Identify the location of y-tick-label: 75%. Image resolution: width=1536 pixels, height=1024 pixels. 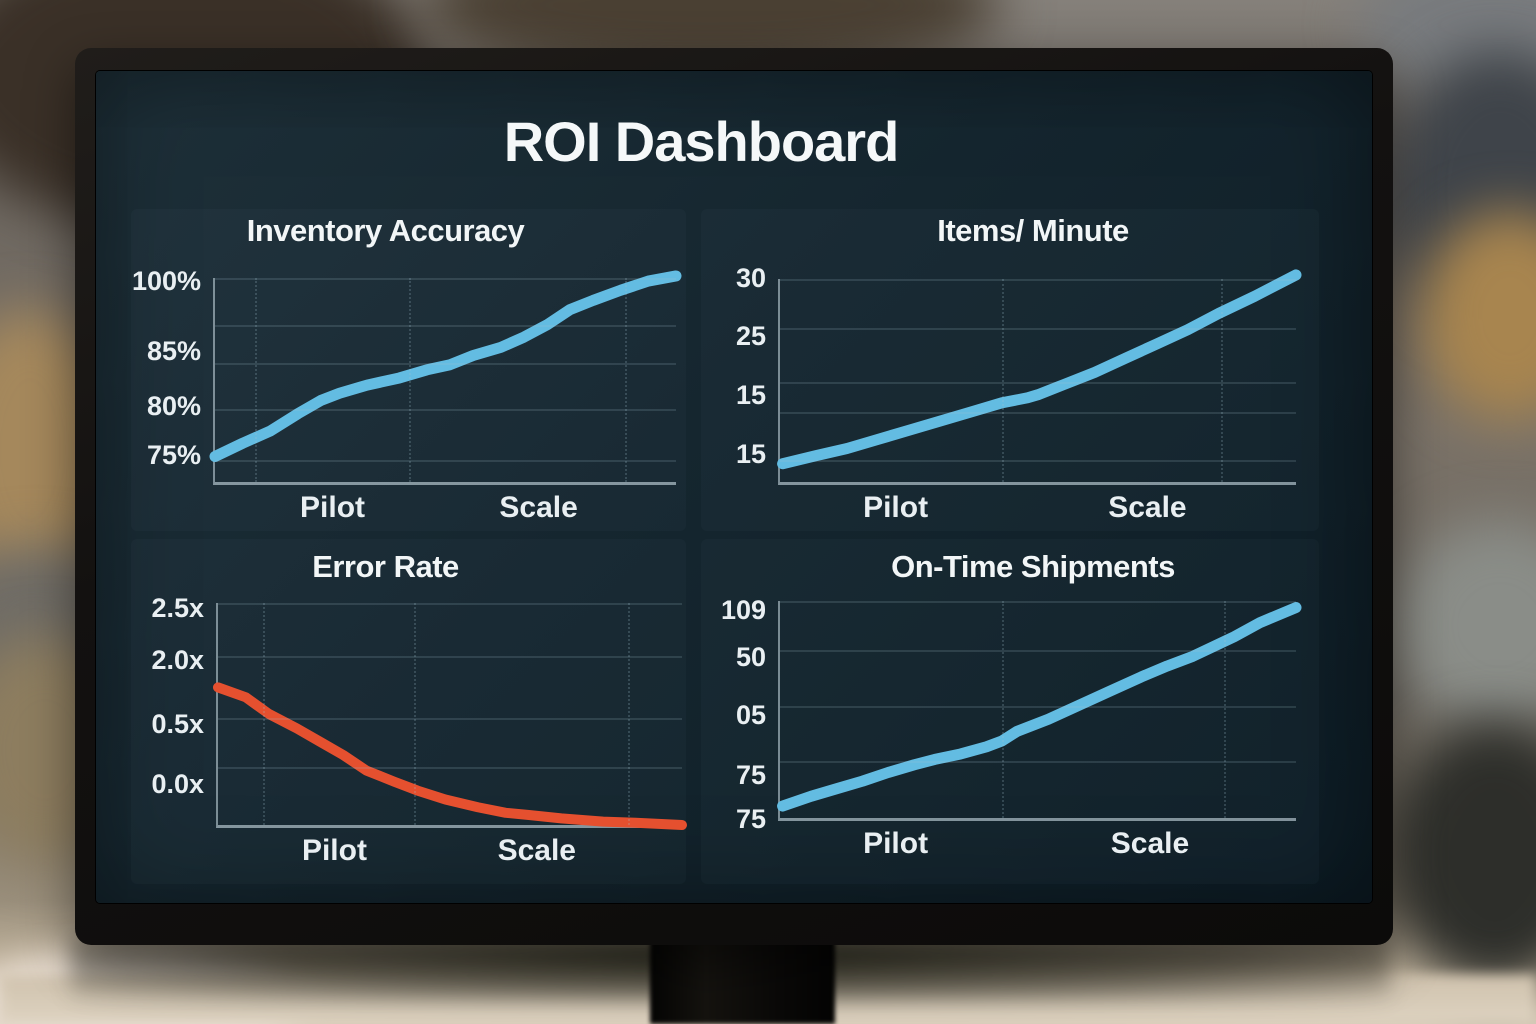
(173, 455).